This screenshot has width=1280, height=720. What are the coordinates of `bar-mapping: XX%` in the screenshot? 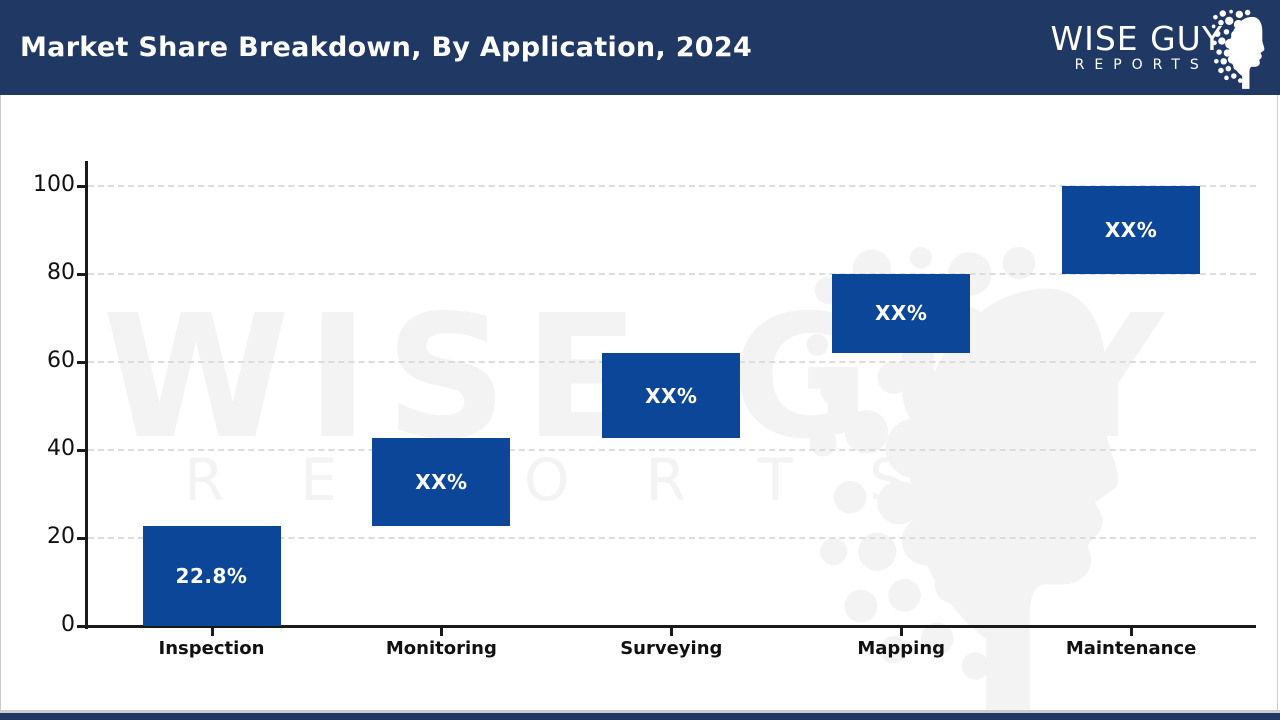 It's located at (901, 313).